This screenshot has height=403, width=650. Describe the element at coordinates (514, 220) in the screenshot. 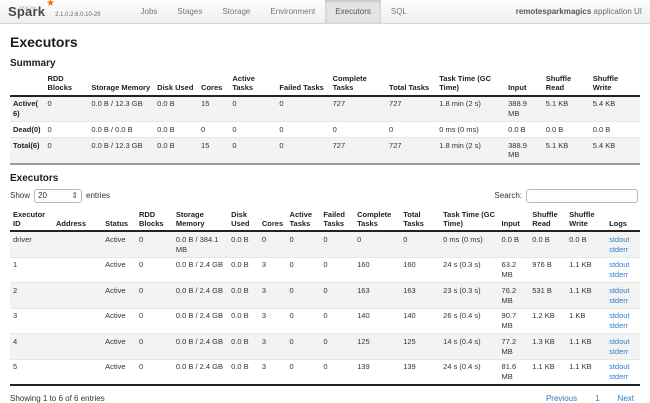

I see `executors-column-header: Input` at that location.